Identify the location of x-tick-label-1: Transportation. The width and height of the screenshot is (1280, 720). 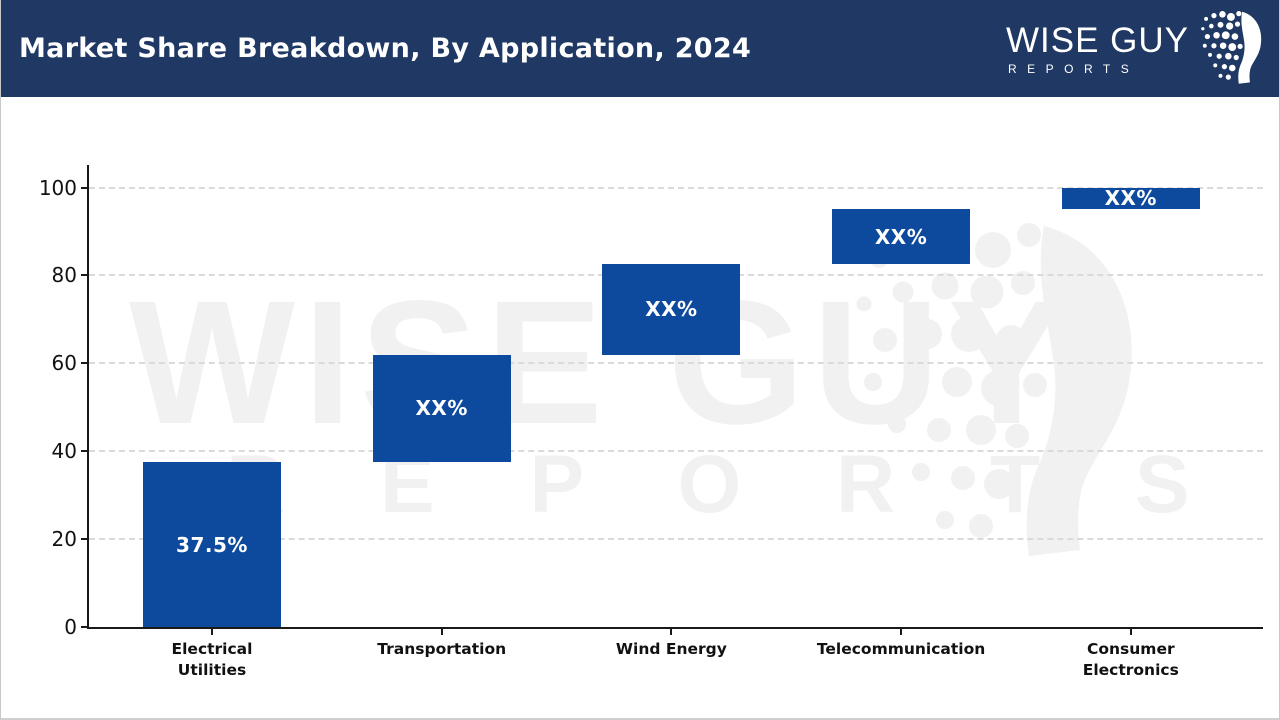
(442, 649).